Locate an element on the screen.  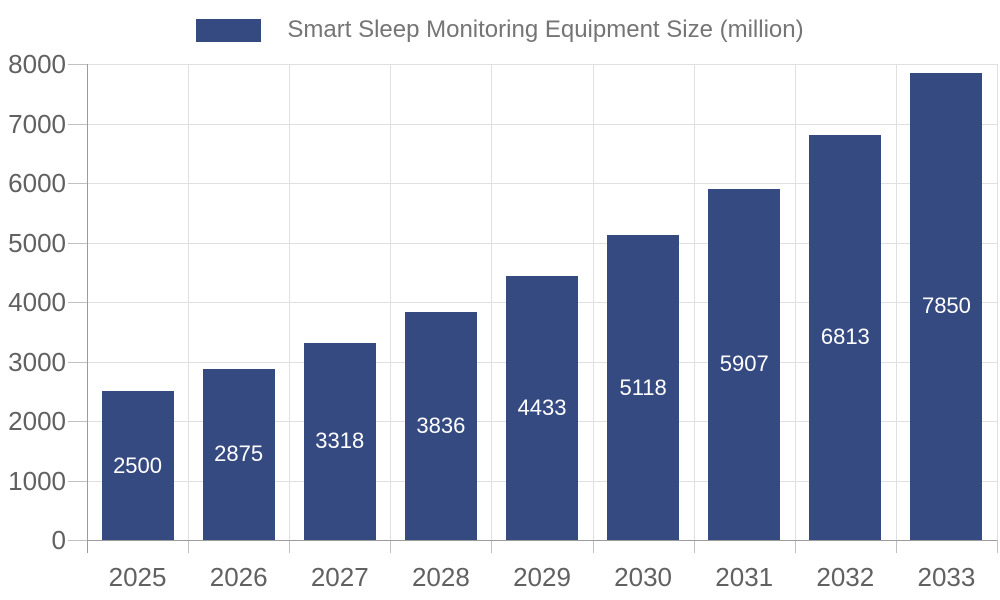
bar-value-label: 4433 is located at coordinates (542, 408).